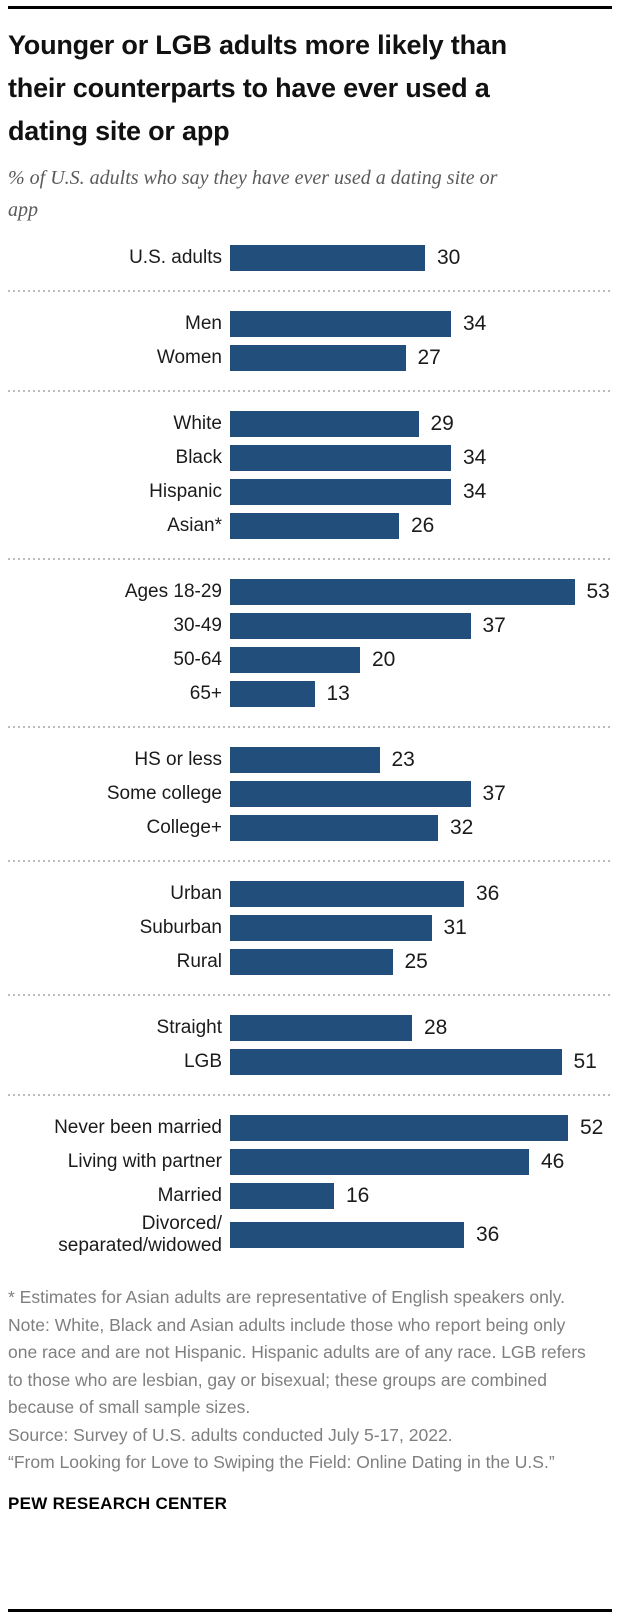 The width and height of the screenshot is (620, 1624). I want to click on category-label: U.S. adults, so click(175, 257).